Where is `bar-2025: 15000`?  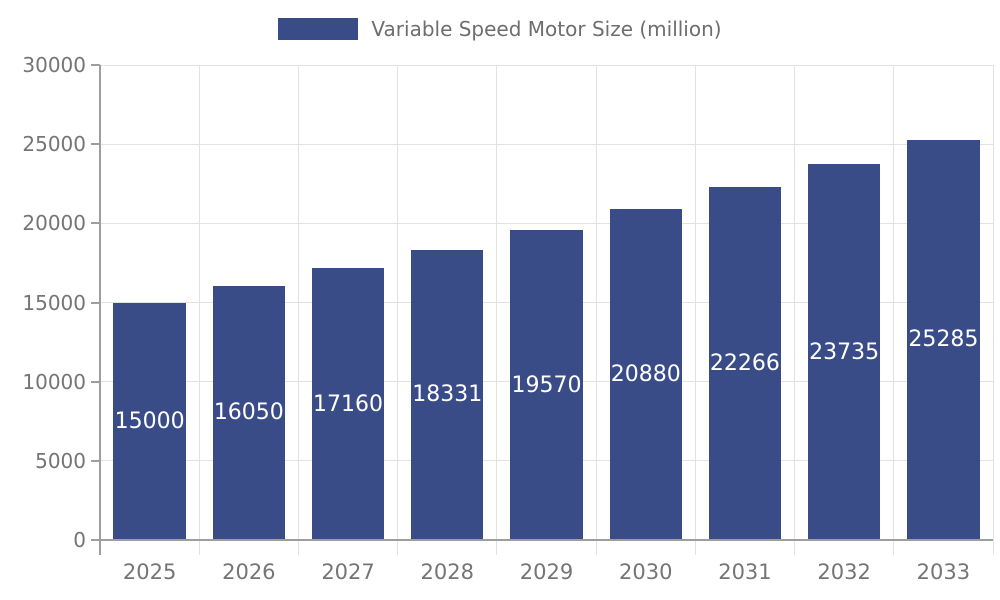 bar-2025: 15000 is located at coordinates (149, 421).